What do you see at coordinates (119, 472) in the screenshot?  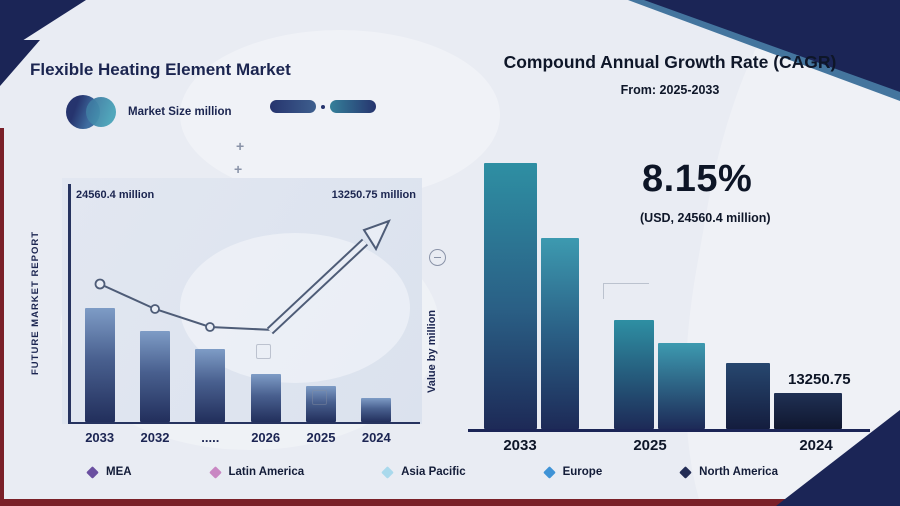 I see `legend-label: MEA` at bounding box center [119, 472].